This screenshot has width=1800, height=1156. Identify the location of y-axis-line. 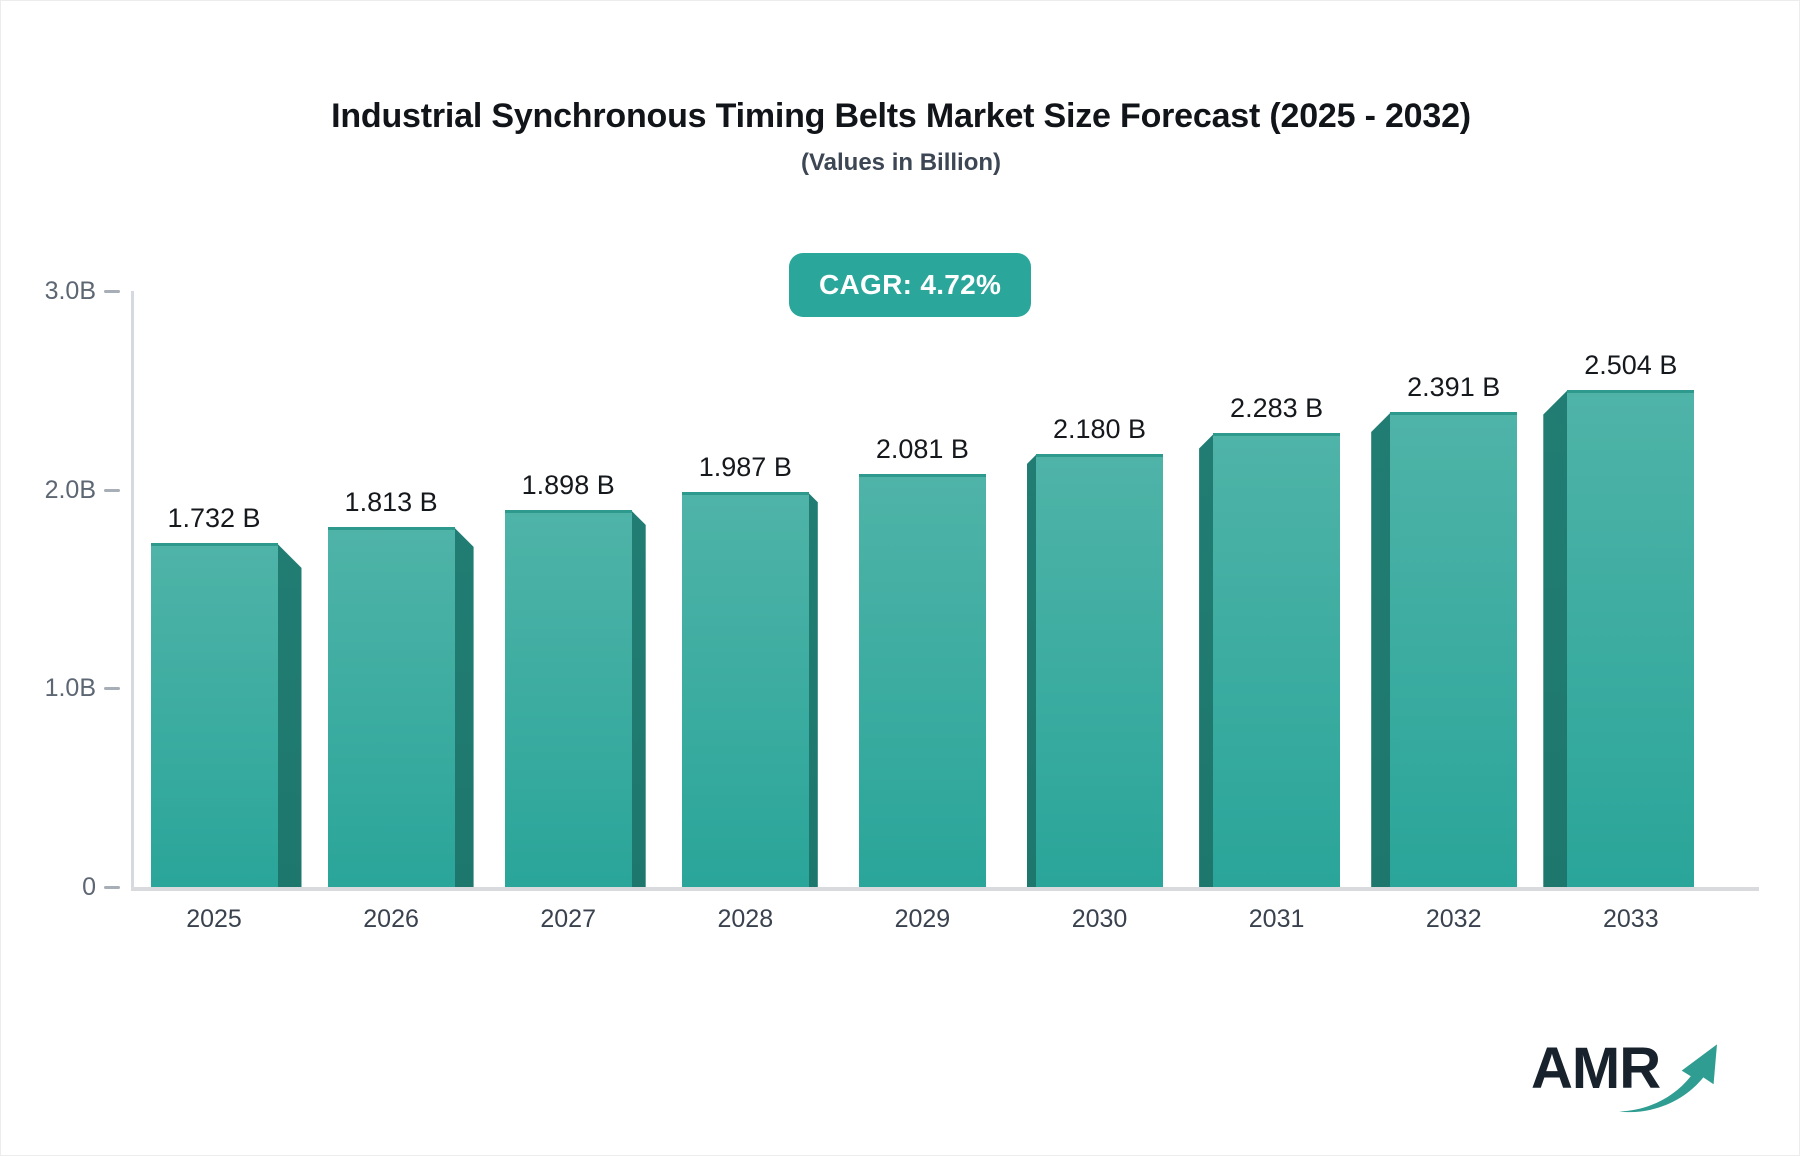
(132, 590).